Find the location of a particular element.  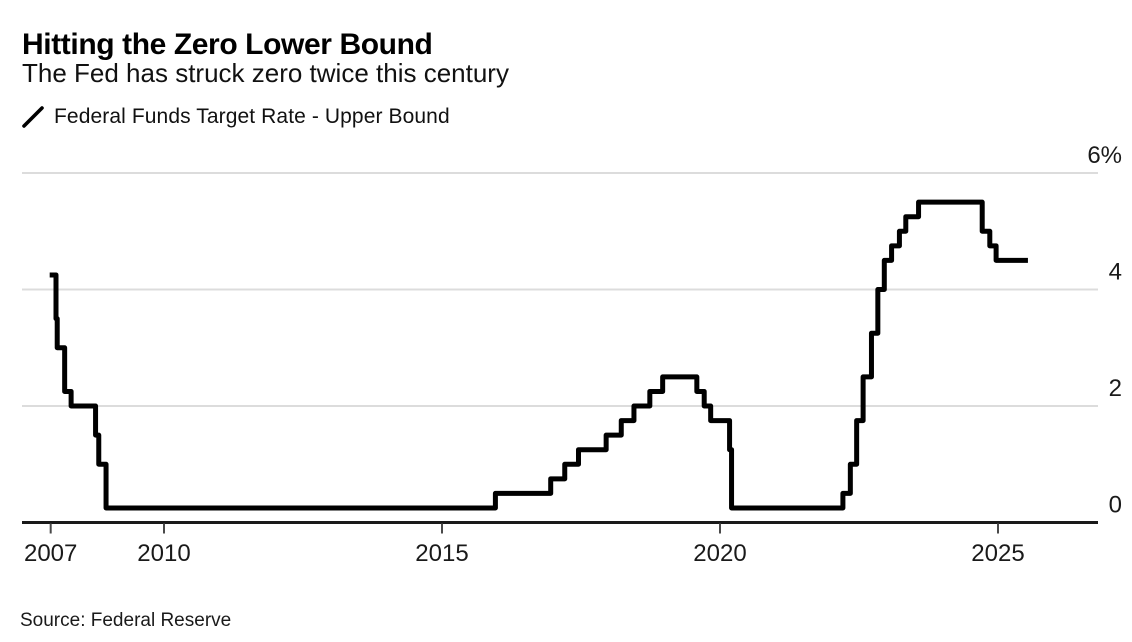

x-tick-label-2025: 2025 is located at coordinates (997, 553).